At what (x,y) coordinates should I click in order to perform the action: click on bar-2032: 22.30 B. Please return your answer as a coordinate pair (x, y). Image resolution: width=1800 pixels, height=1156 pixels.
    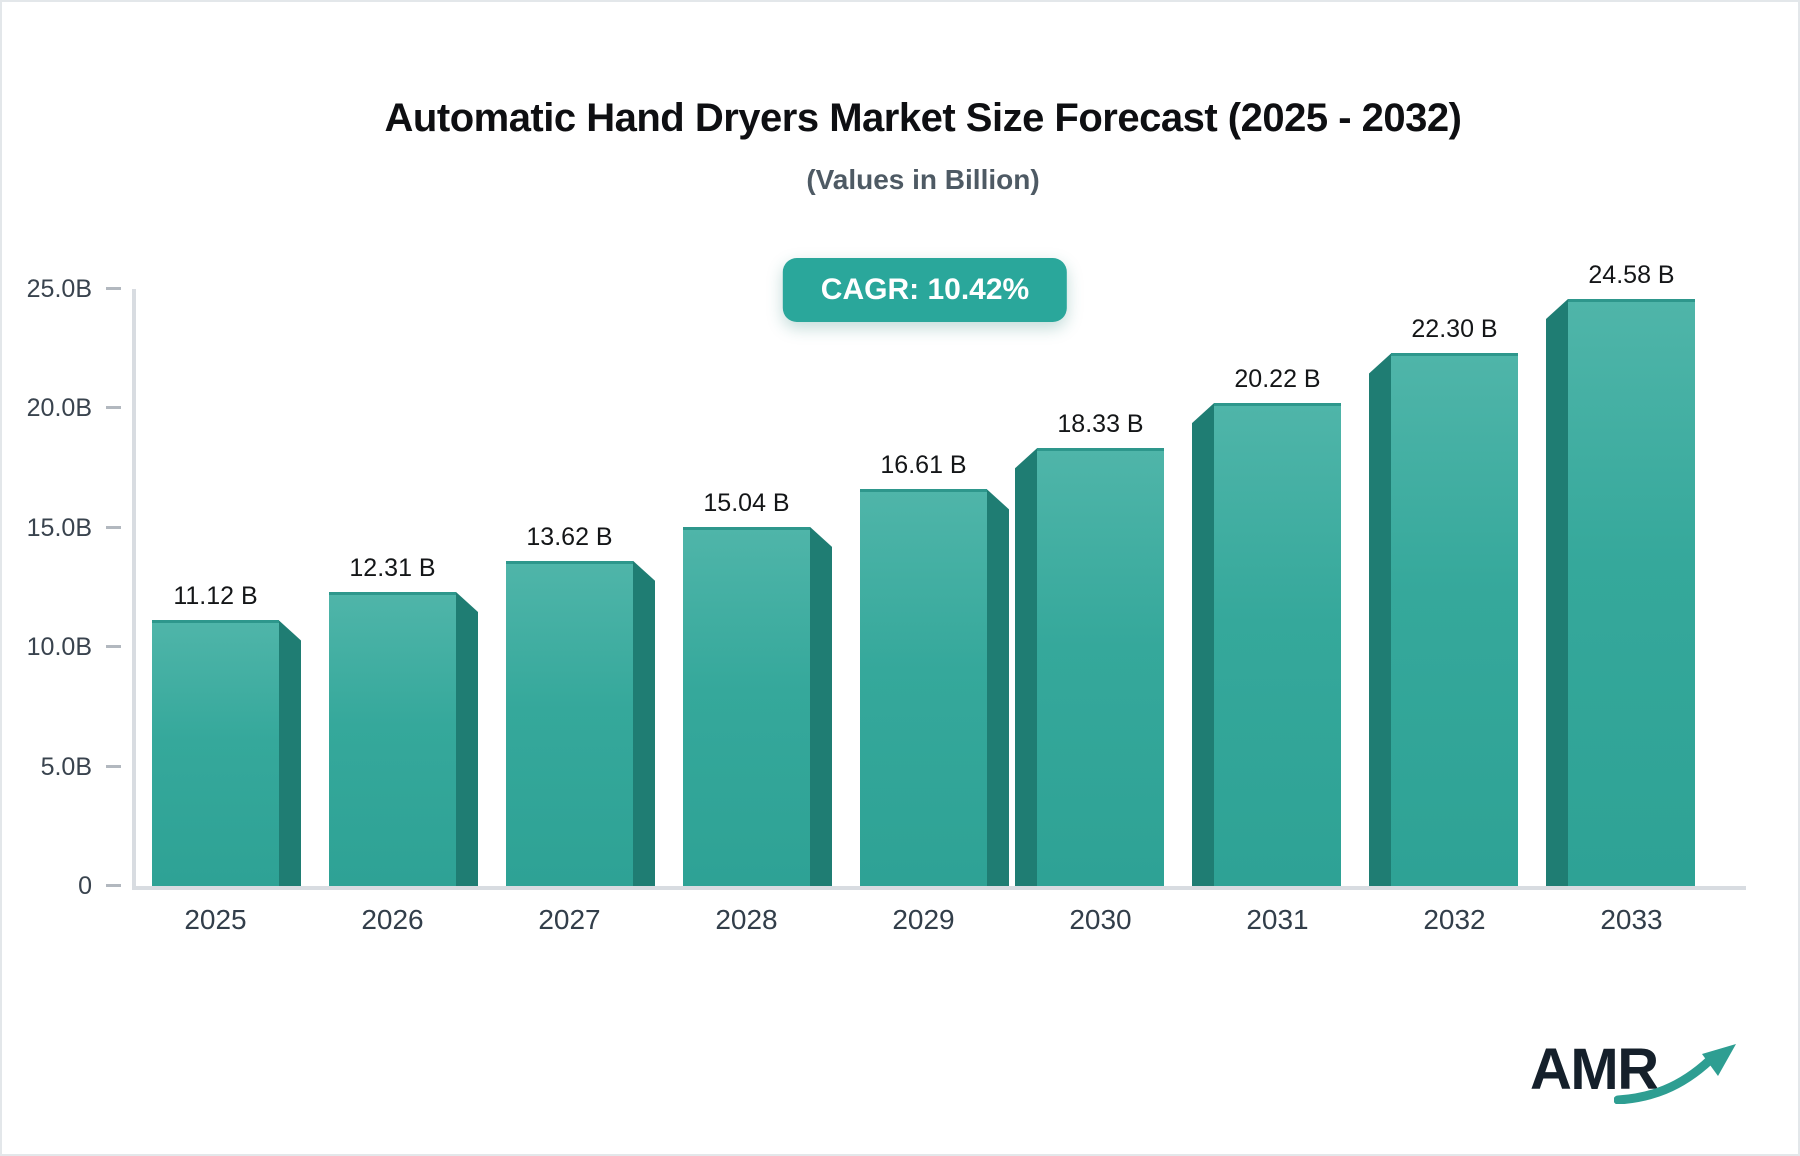
    Looking at the image, I should click on (1443, 600).